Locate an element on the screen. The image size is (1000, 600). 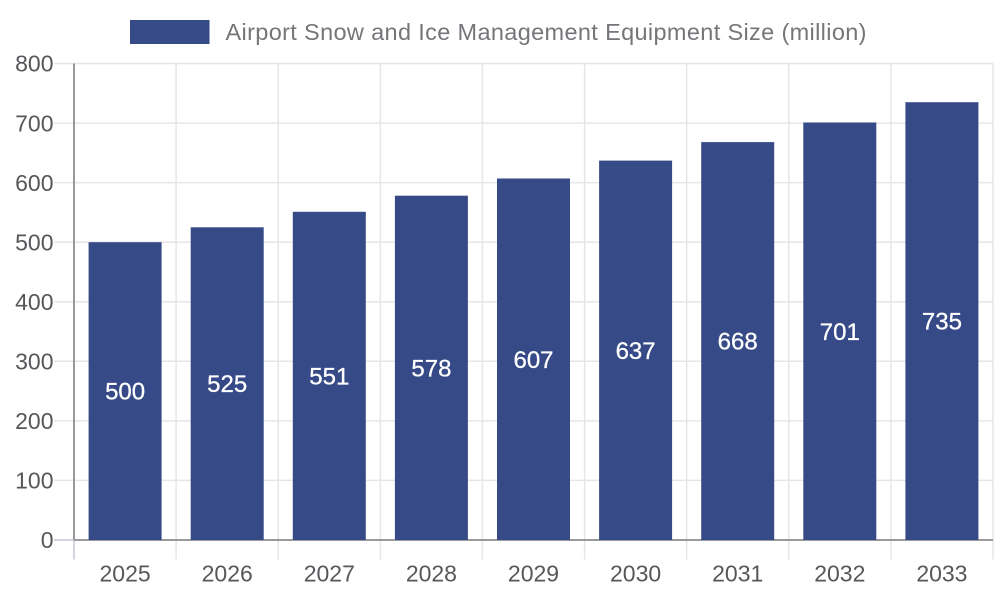
svg-text: 701 is located at coordinates (840, 332).